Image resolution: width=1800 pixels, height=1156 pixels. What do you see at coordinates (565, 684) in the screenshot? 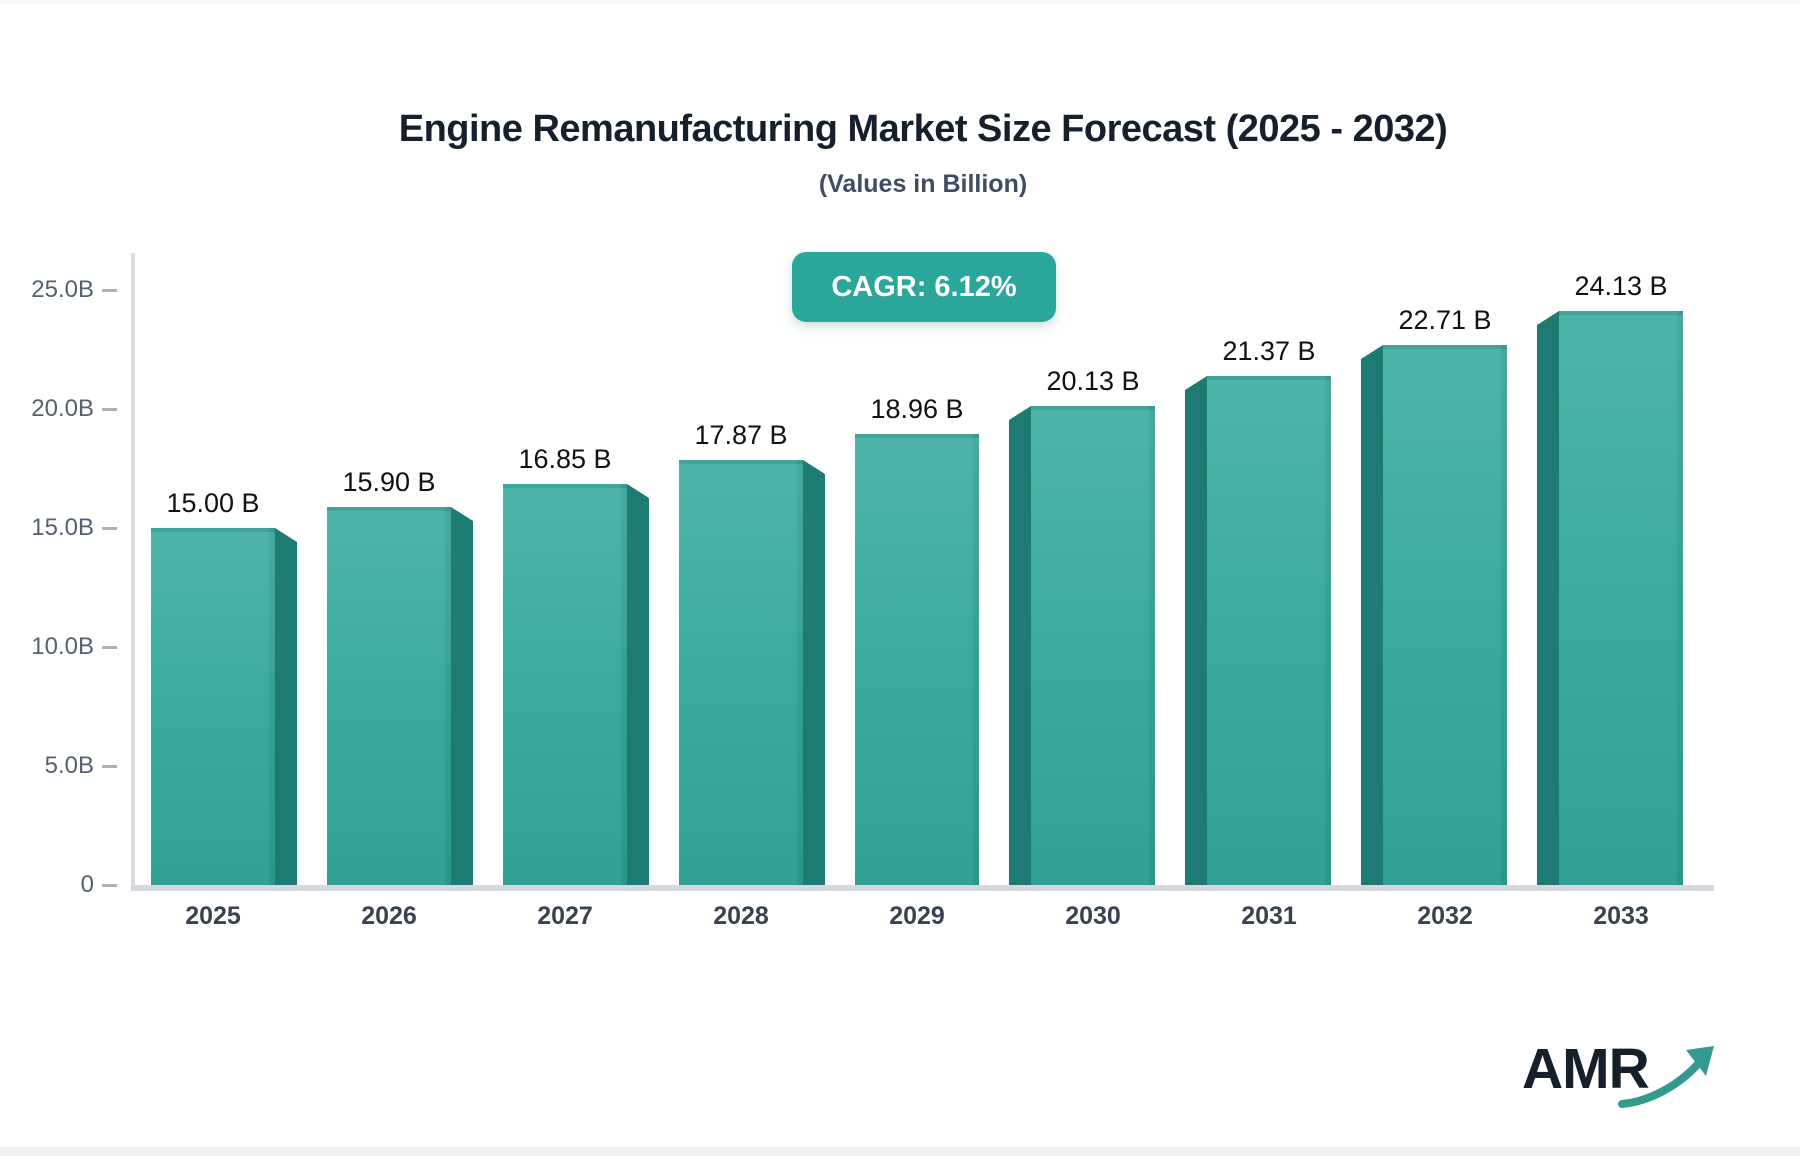
I see `bar-2027` at bounding box center [565, 684].